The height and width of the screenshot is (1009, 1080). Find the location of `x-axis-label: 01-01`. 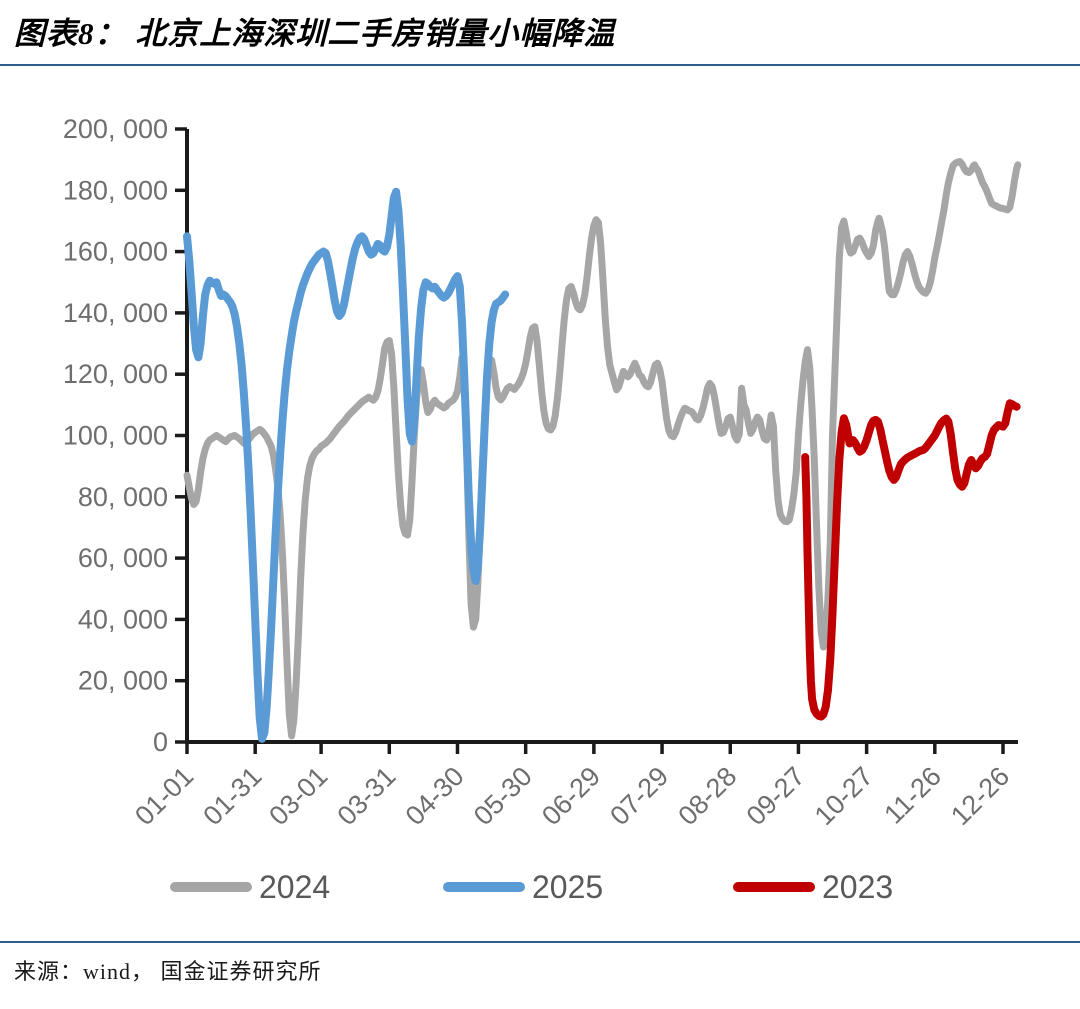

x-axis-label: 01-01 is located at coordinates (164, 796).